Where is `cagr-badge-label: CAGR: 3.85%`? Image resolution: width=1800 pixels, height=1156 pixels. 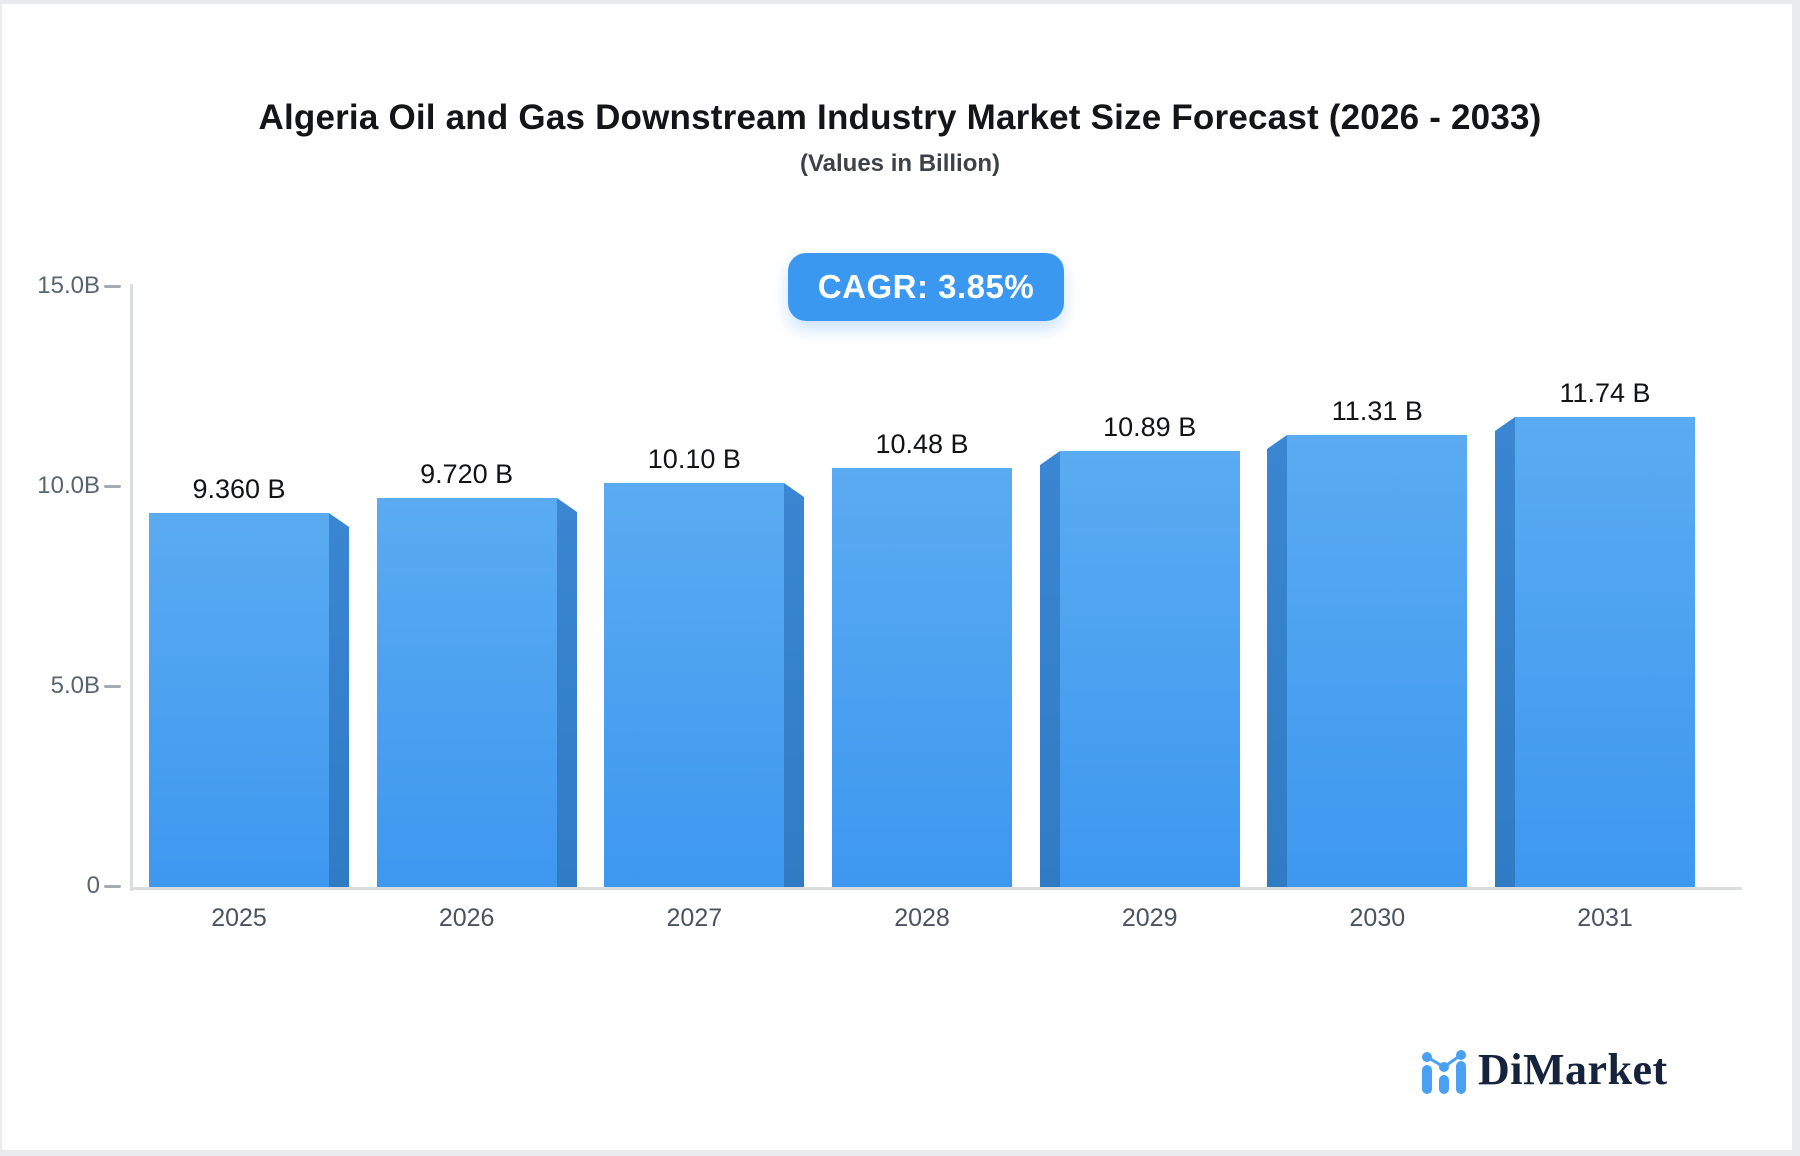 cagr-badge-label: CAGR: 3.85% is located at coordinates (926, 286).